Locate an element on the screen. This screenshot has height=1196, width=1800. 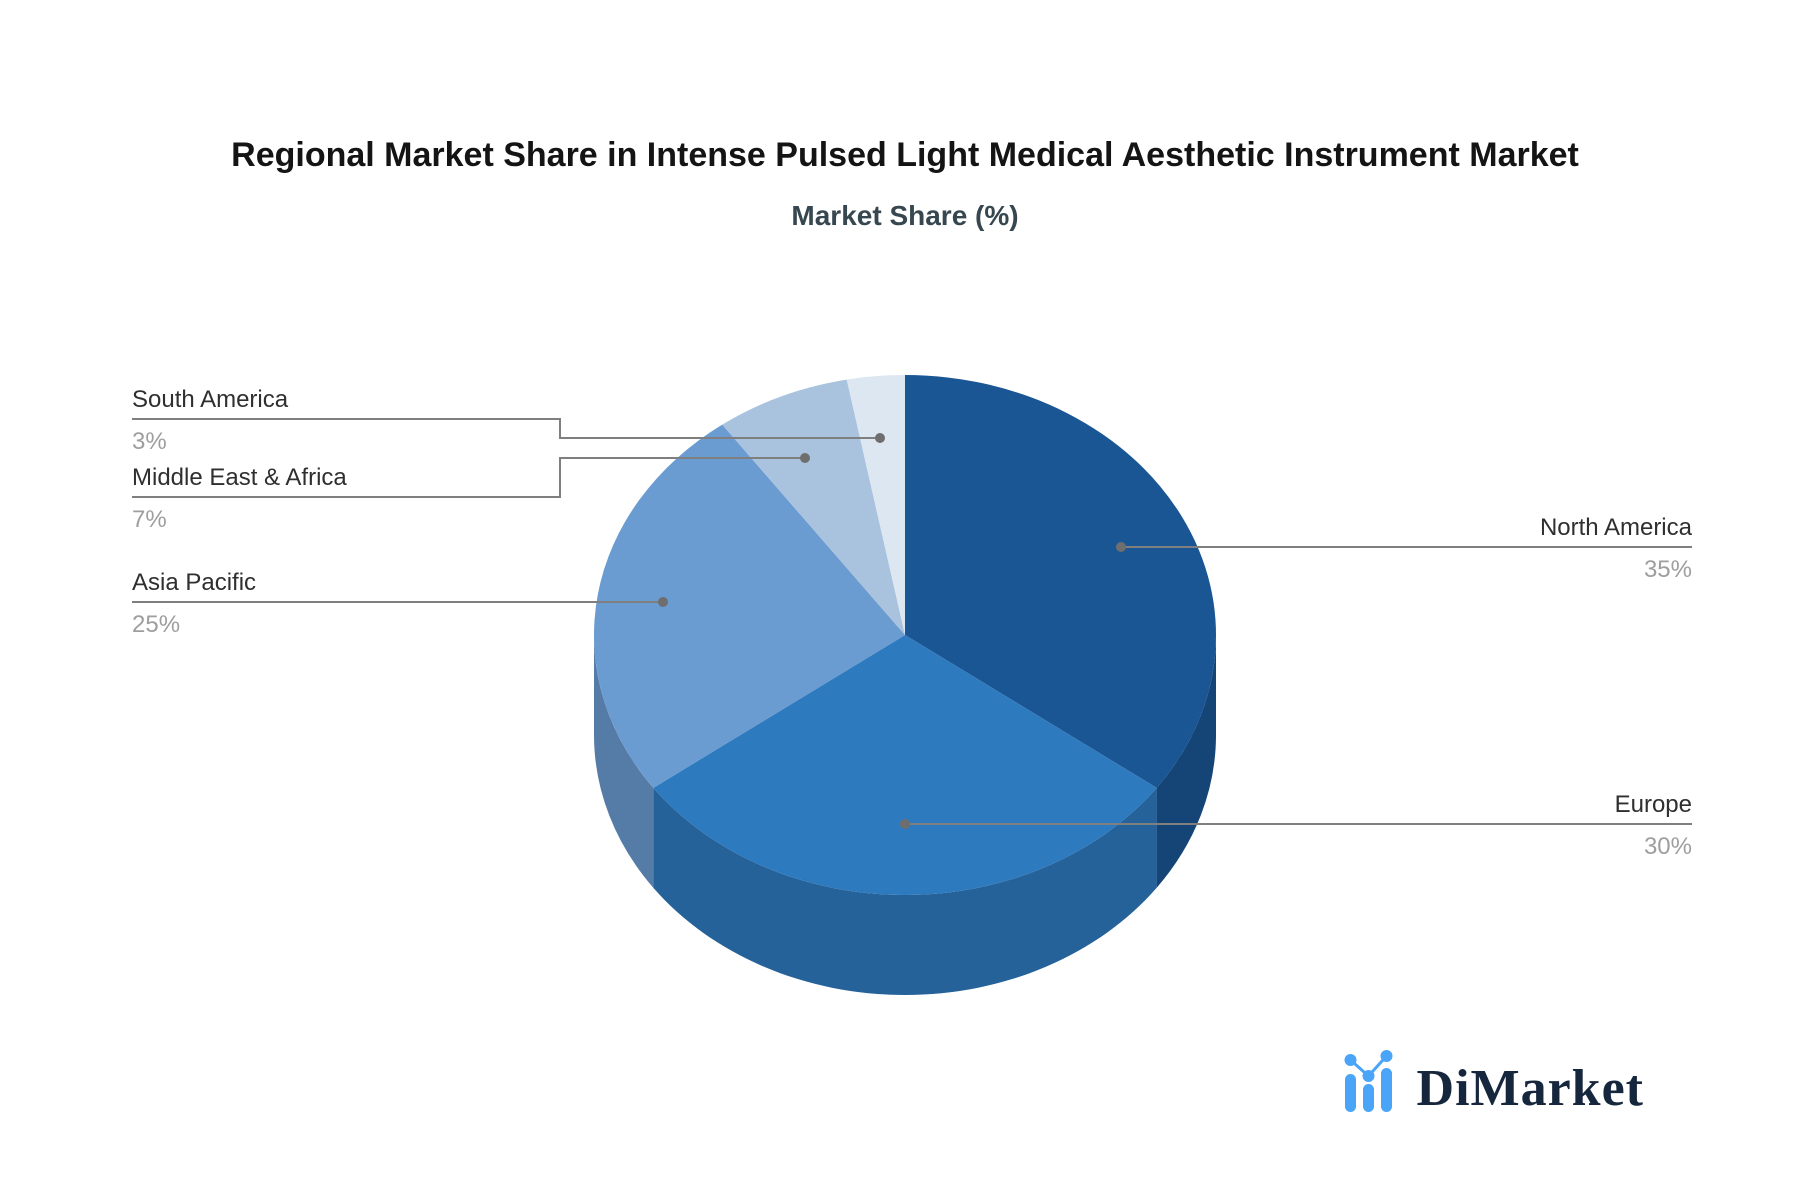
leader-dot-asia-pacific is located at coordinates (663, 602).